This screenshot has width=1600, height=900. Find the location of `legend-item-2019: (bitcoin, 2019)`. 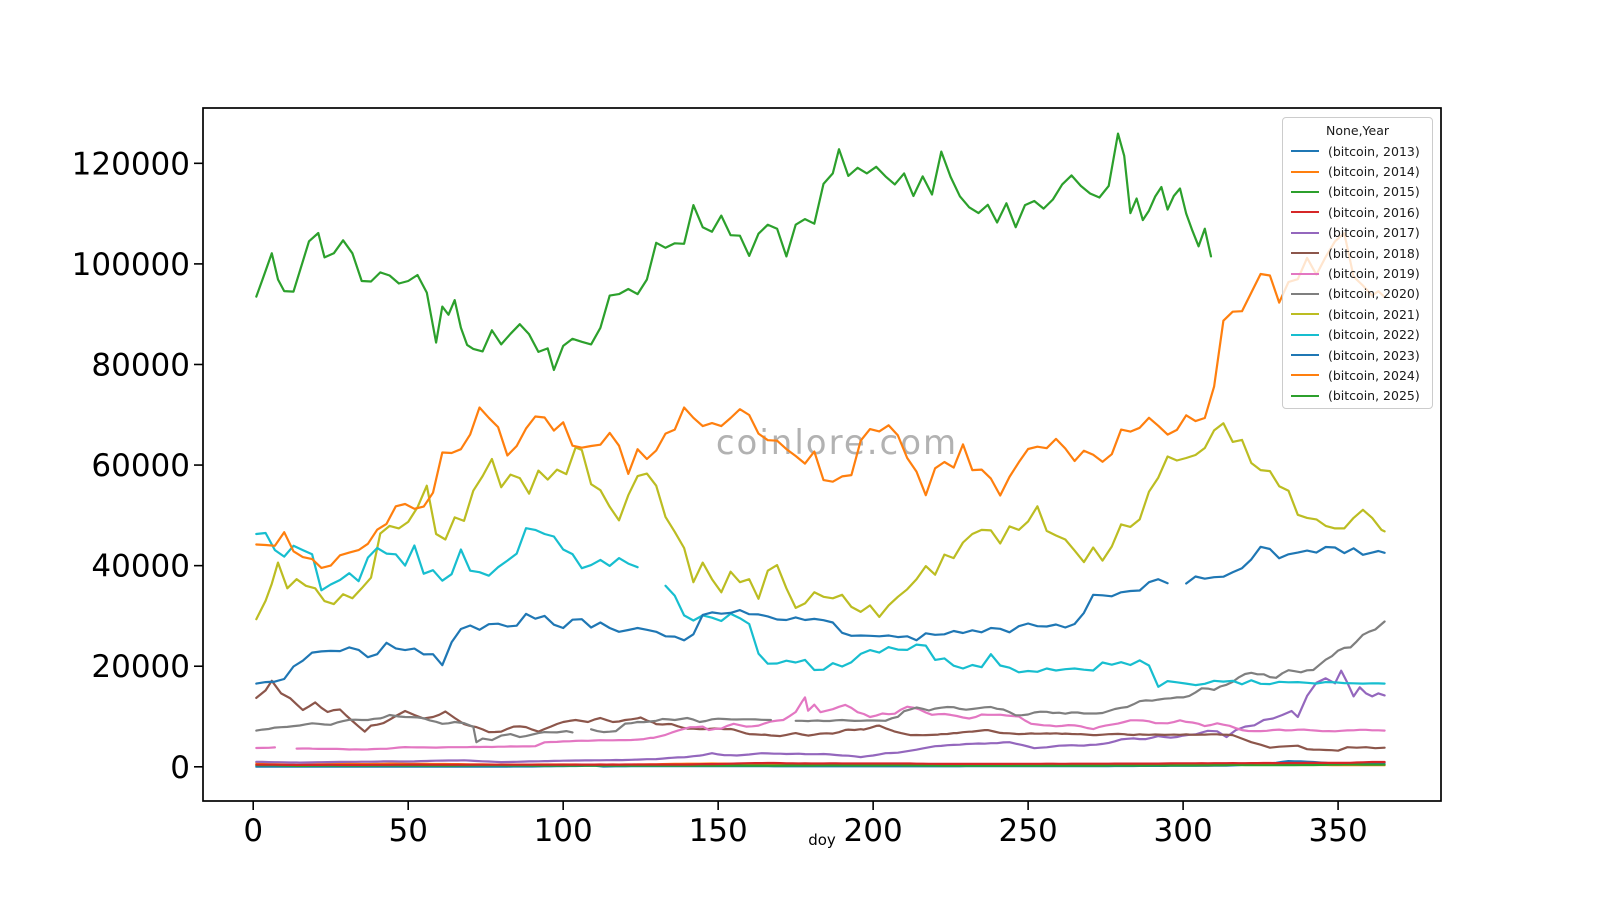

legend-item-2019: (bitcoin, 2019) is located at coordinates (1357, 273).